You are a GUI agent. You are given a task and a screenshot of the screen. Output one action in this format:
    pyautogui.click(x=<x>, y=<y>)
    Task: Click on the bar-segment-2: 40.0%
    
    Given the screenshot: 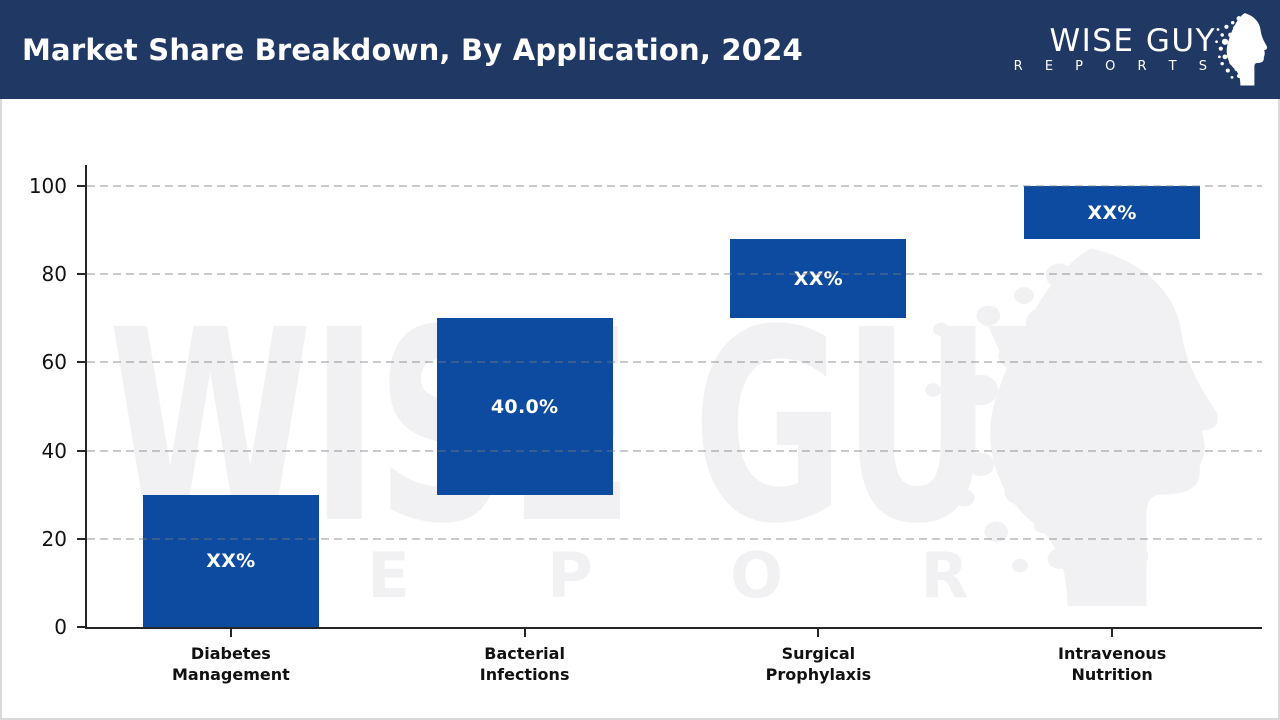 What is the action you would take?
    pyautogui.click(x=524, y=406)
    